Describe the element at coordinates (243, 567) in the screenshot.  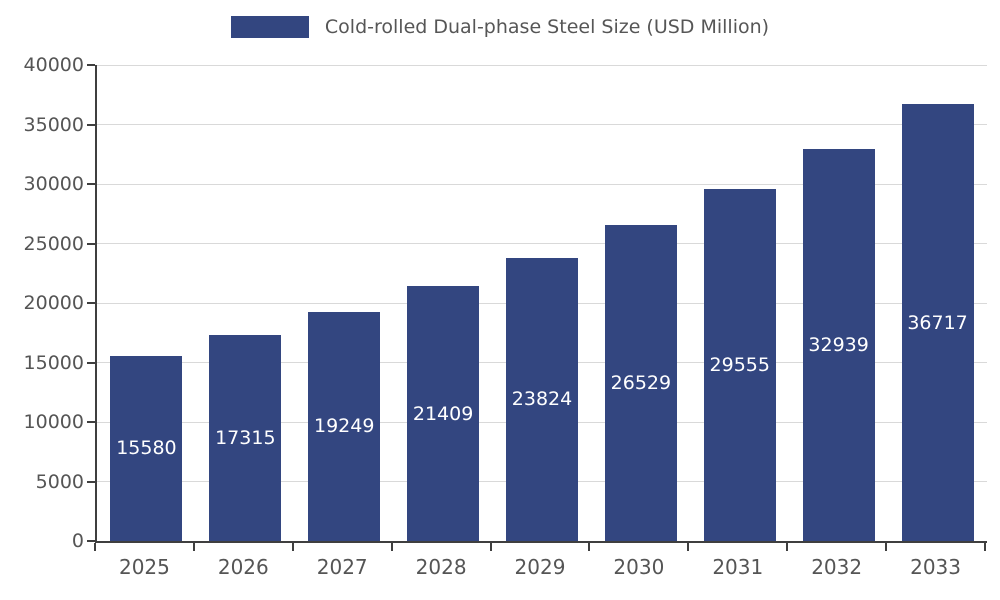
I see `x-tick-label: 2026` at that location.